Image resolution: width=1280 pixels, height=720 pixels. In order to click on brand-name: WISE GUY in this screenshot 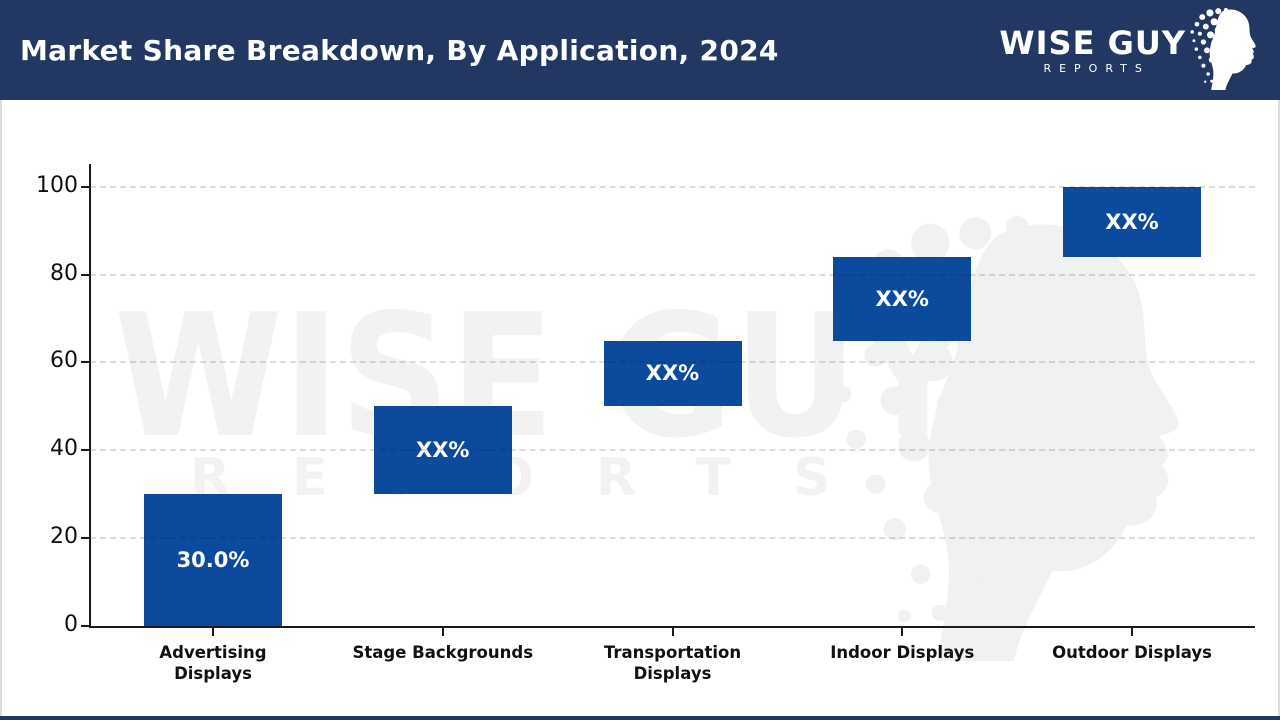, I will do `click(1092, 42)`.